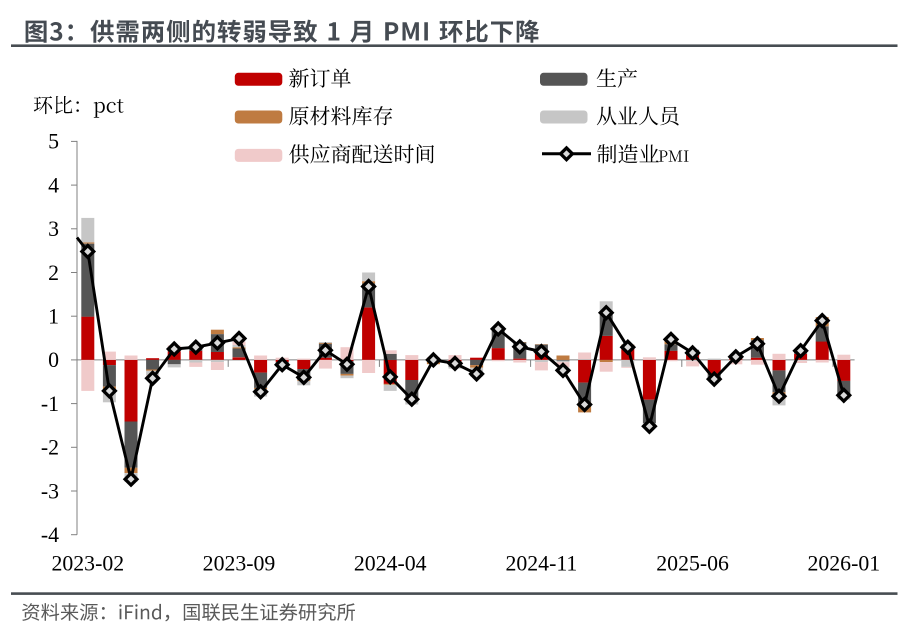 The image size is (922, 634). What do you see at coordinates (50, 404) in the screenshot?
I see `svg-text: -1` at bounding box center [50, 404].